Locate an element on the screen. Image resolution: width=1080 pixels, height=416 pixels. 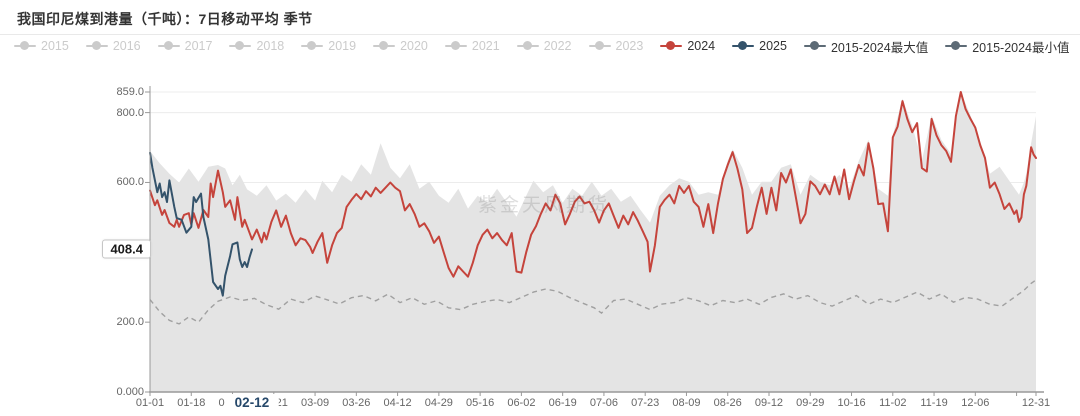
x-axis-label: 11-19 is located at coordinates (934, 403).